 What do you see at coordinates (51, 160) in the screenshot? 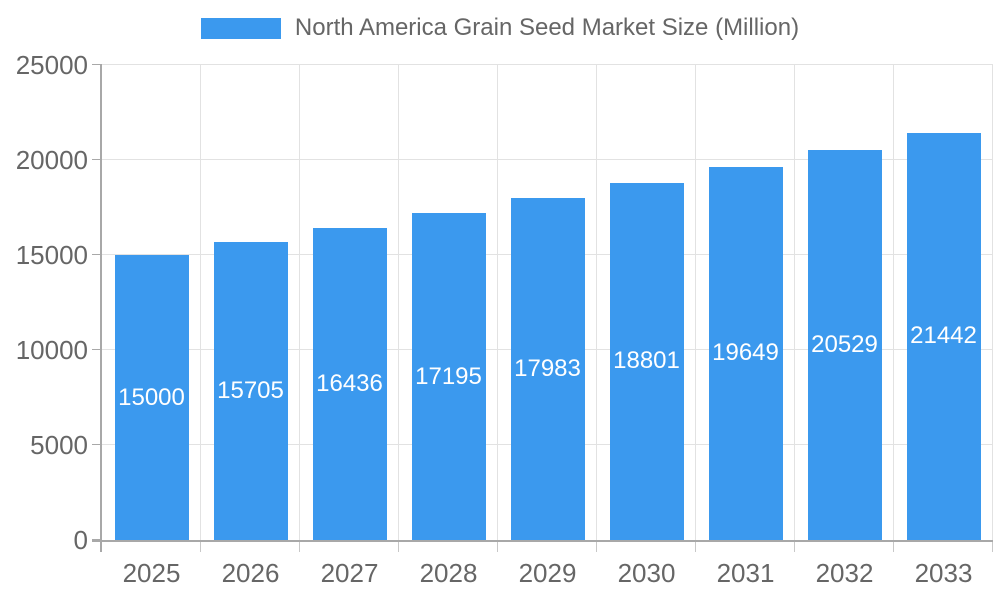
I see `y-axis-tick-label: 20000` at bounding box center [51, 160].